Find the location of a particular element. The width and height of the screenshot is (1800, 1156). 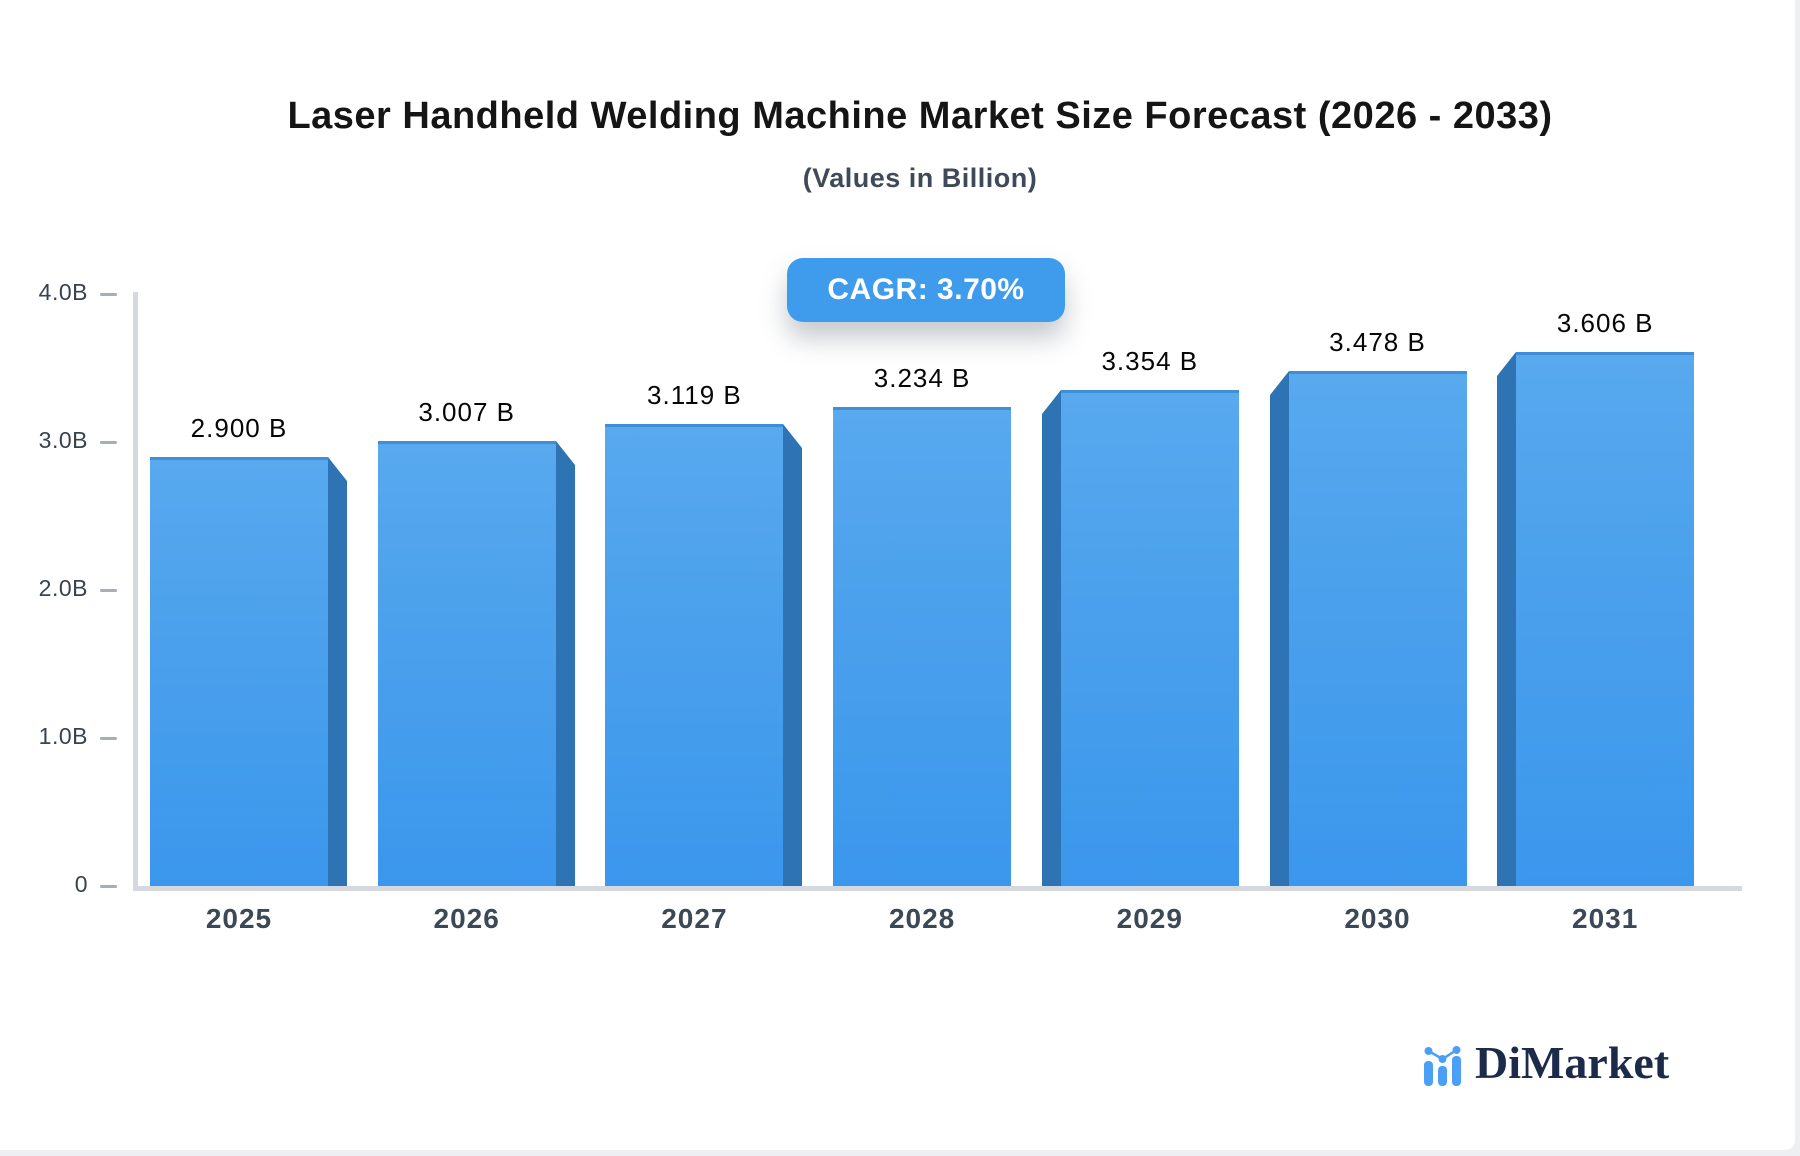

y-tick-label: 2.0B is located at coordinates (63, 588).